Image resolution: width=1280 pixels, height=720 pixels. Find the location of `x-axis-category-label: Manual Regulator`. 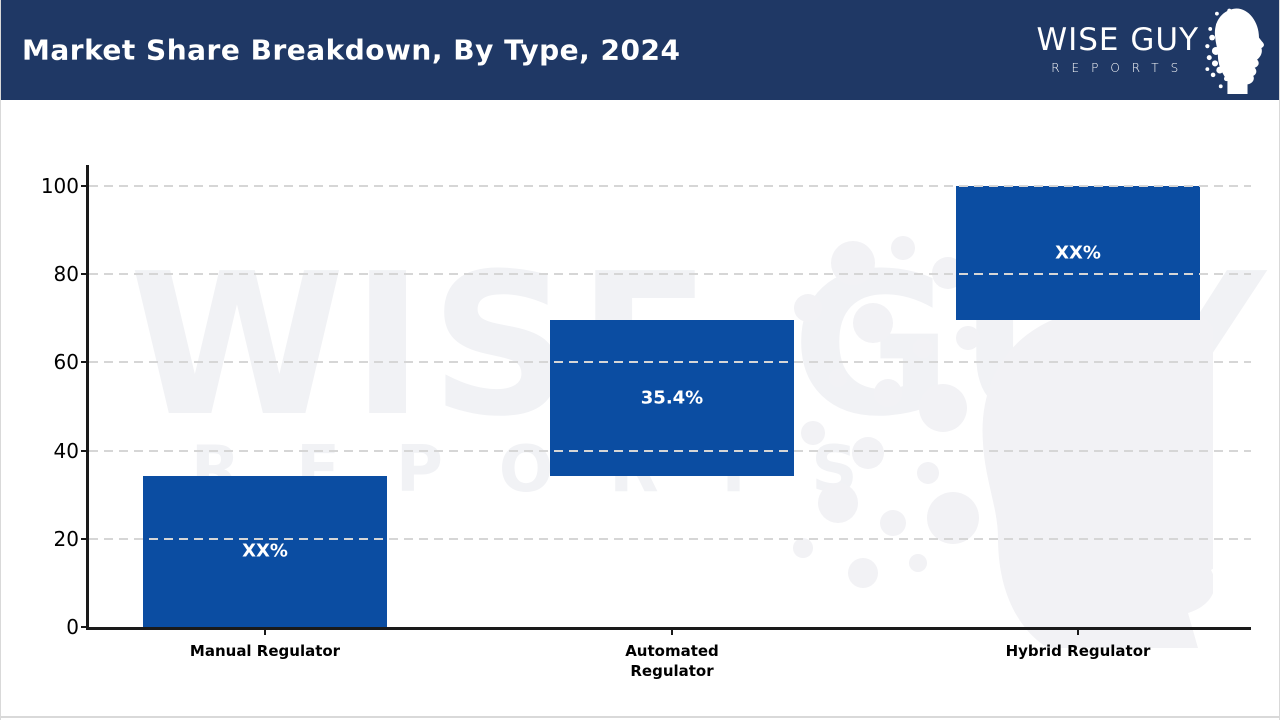

x-axis-category-label: Manual Regulator is located at coordinates (265, 651).